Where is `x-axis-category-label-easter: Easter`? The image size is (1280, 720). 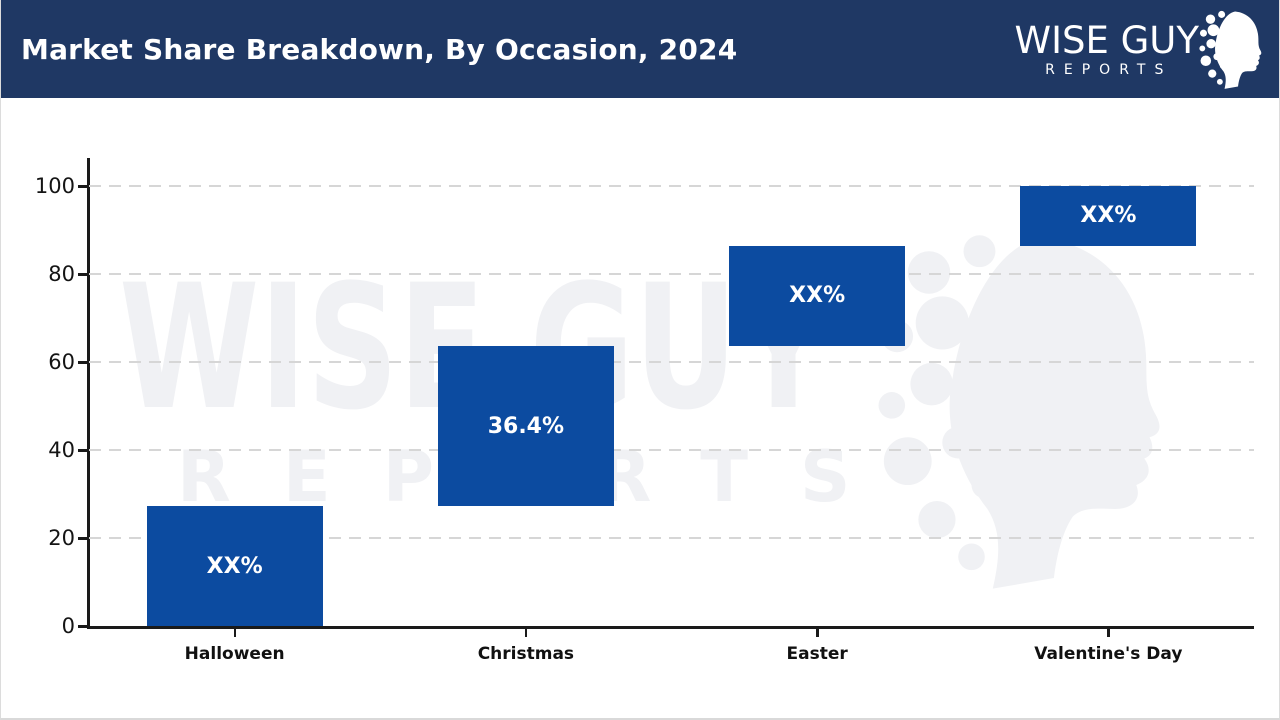 x-axis-category-label-easter: Easter is located at coordinates (817, 654).